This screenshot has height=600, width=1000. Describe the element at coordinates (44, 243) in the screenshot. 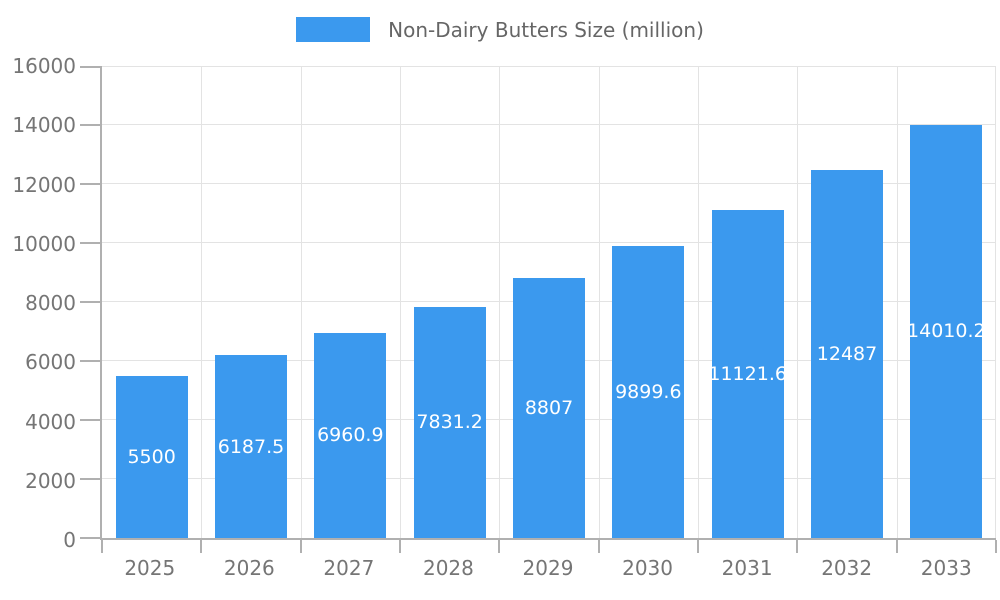

I see `y-axis-tick-label: 10000` at that location.